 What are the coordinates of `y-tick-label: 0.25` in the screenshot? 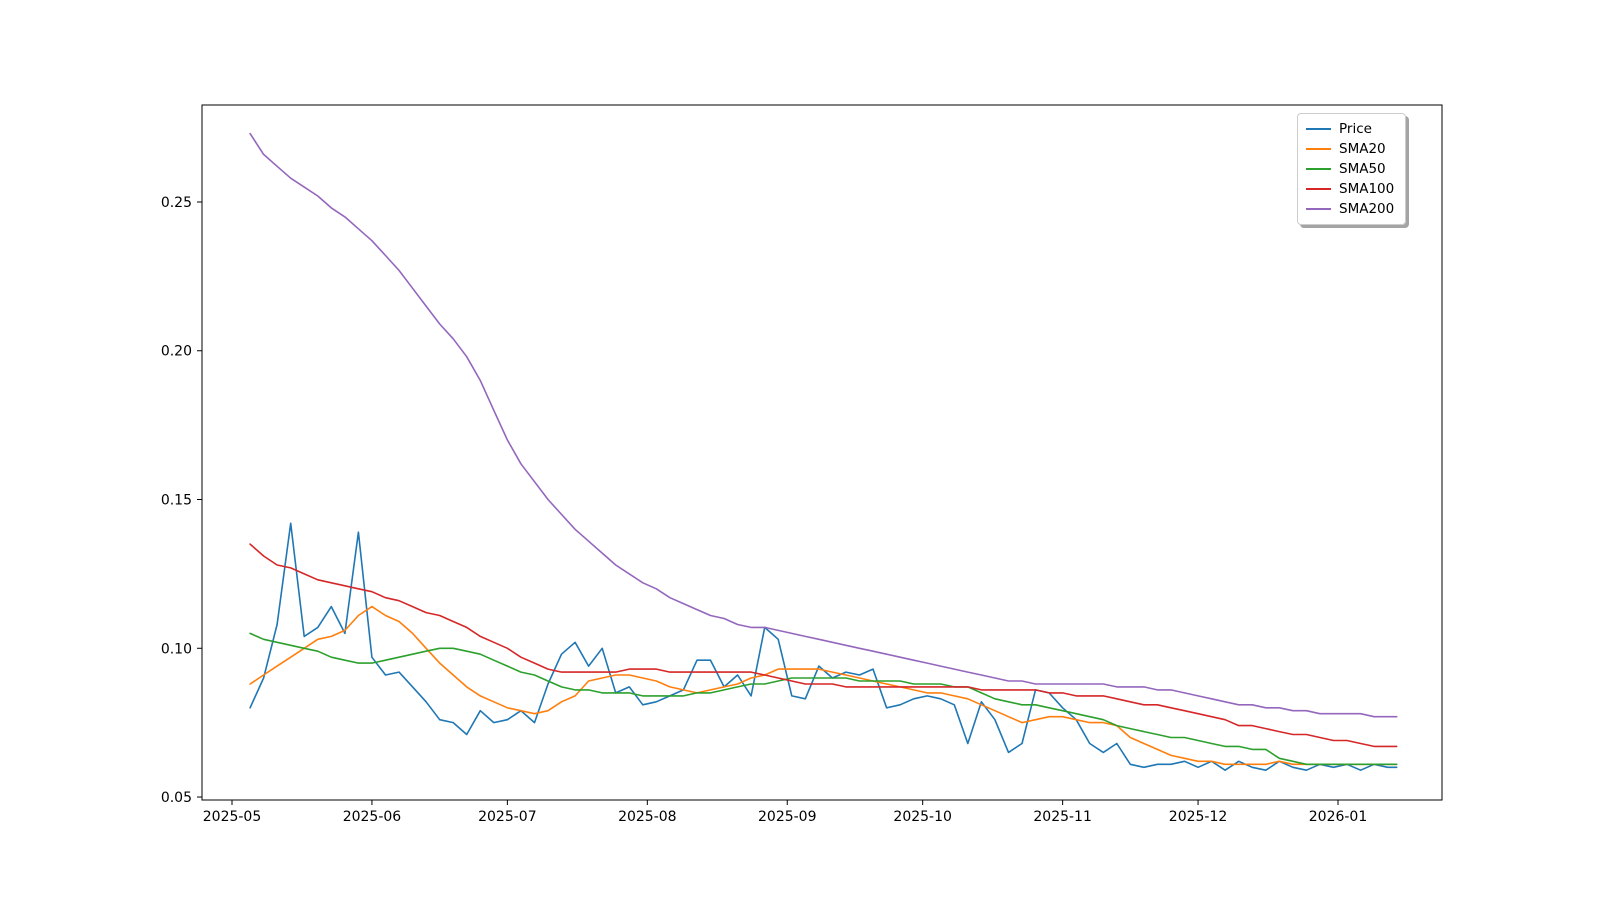 It's located at (176, 203).